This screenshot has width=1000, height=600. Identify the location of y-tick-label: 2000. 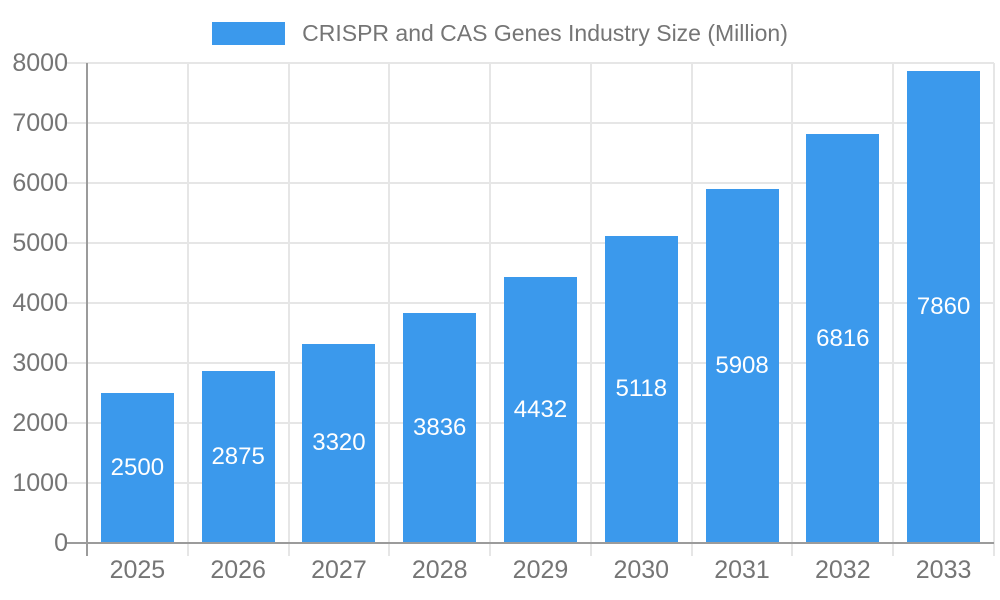
(40, 423).